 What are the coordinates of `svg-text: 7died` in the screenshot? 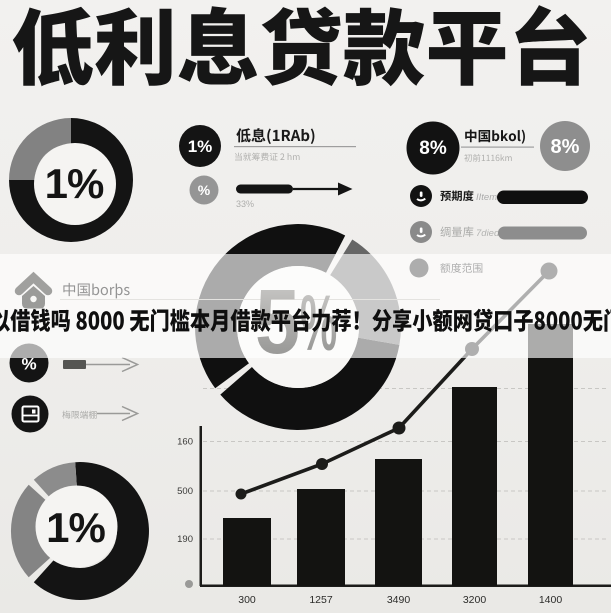 It's located at (488, 233).